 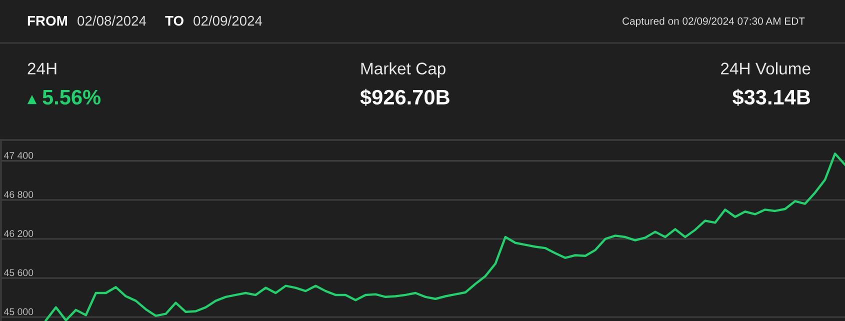 I want to click on text: $33.14B, so click(x=771, y=97).